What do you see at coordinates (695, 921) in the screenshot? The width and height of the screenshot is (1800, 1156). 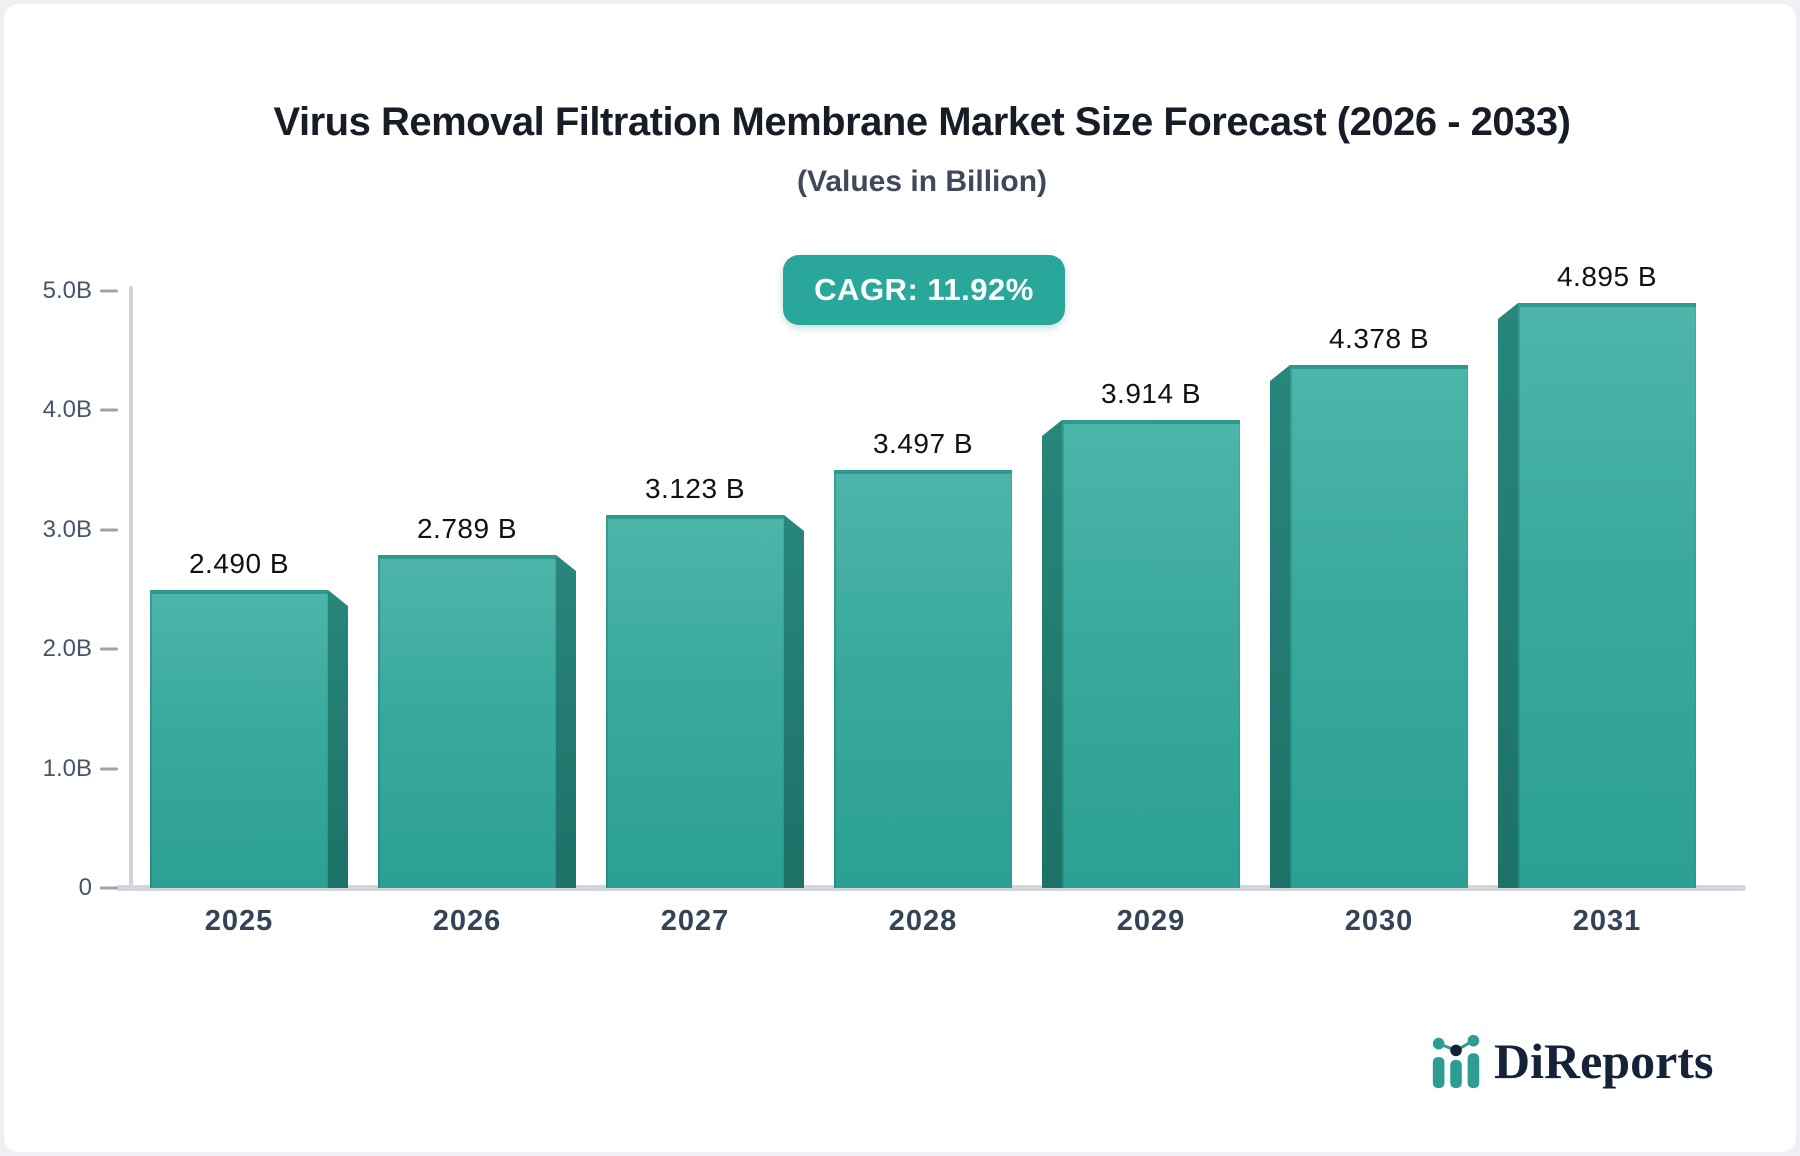 I see `x-axis-label: 2027` at bounding box center [695, 921].